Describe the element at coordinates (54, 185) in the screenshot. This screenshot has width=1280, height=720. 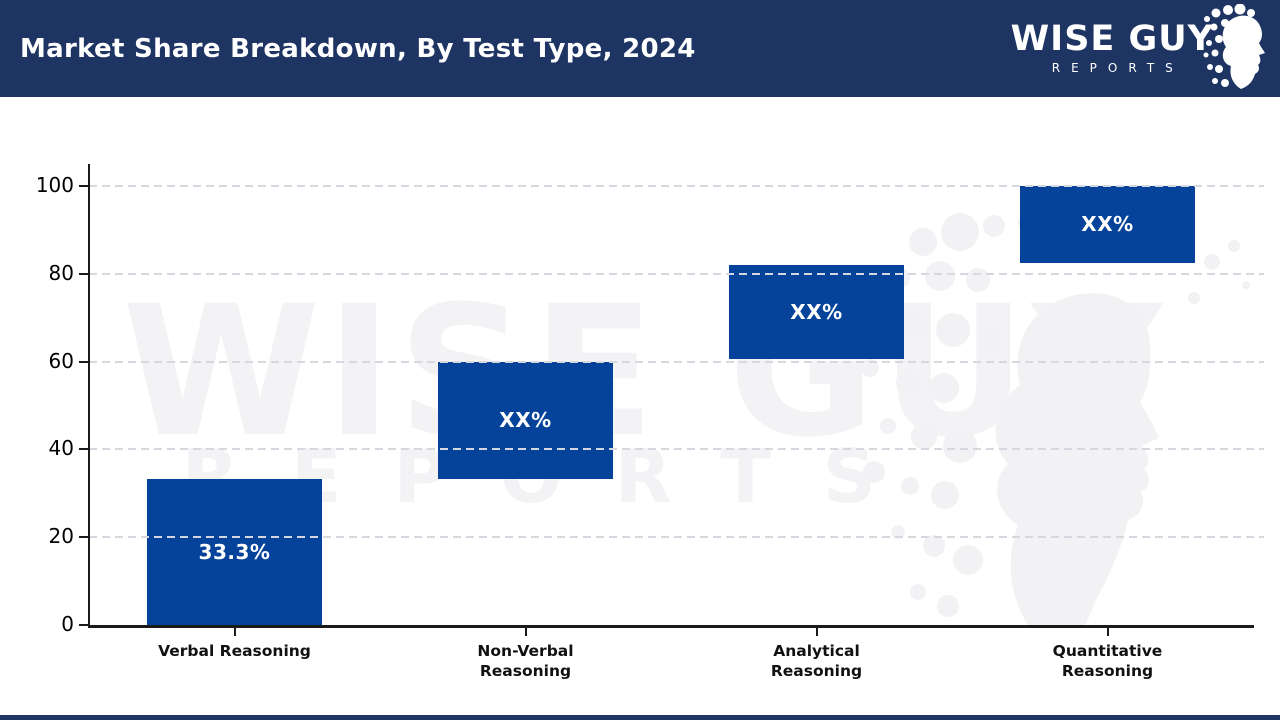
I see `y-axis-tick-label: 100` at that location.